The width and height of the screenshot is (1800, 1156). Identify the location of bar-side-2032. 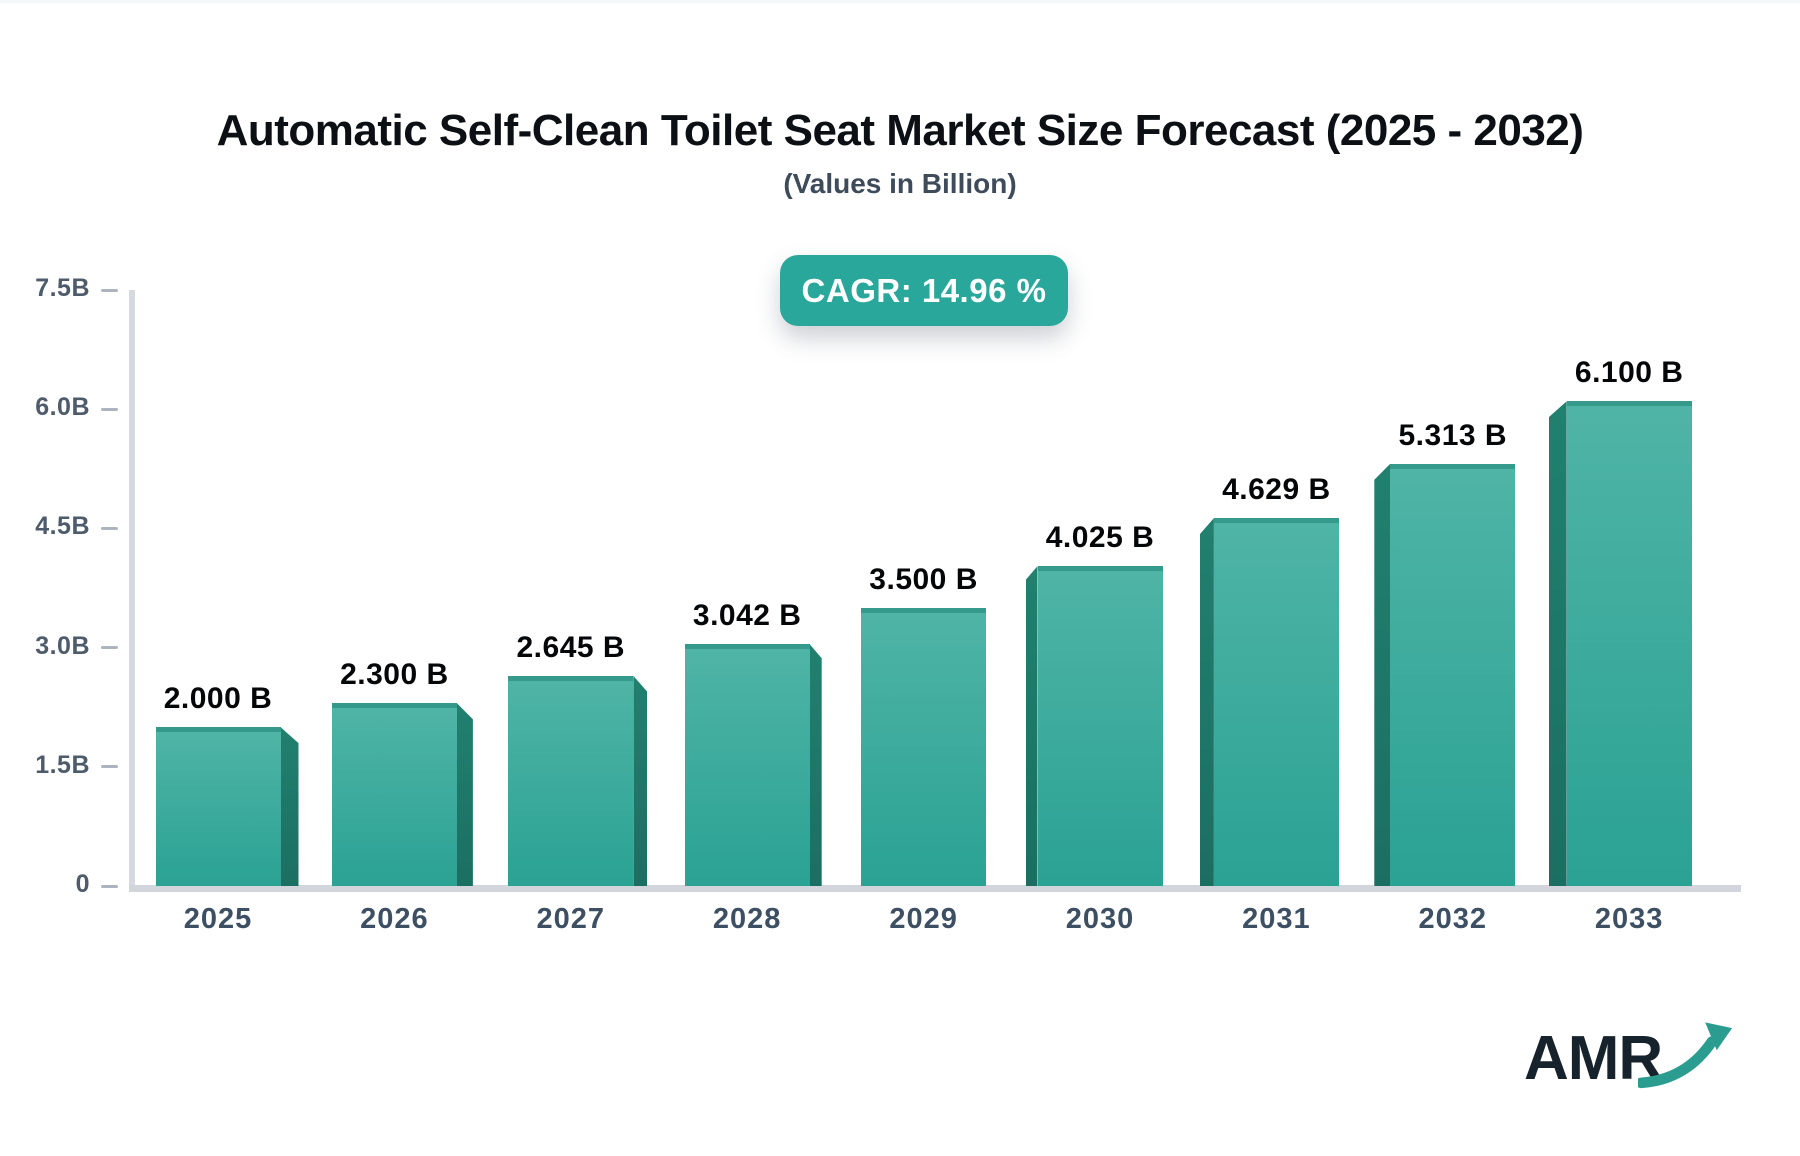
(1382, 674).